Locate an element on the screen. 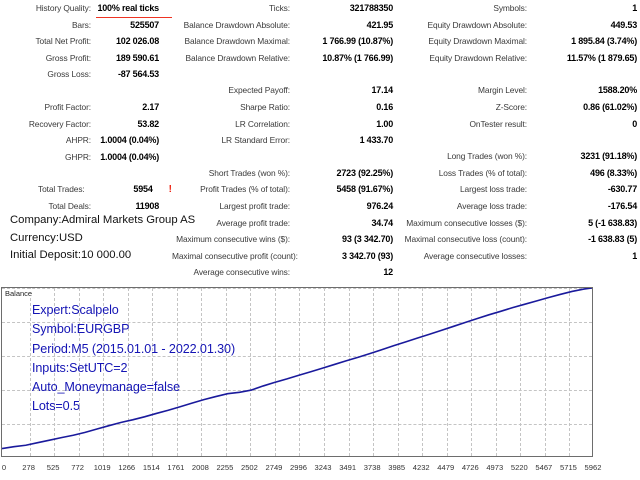  stat-row: Average loss trade: -176.54 is located at coordinates (519, 206).